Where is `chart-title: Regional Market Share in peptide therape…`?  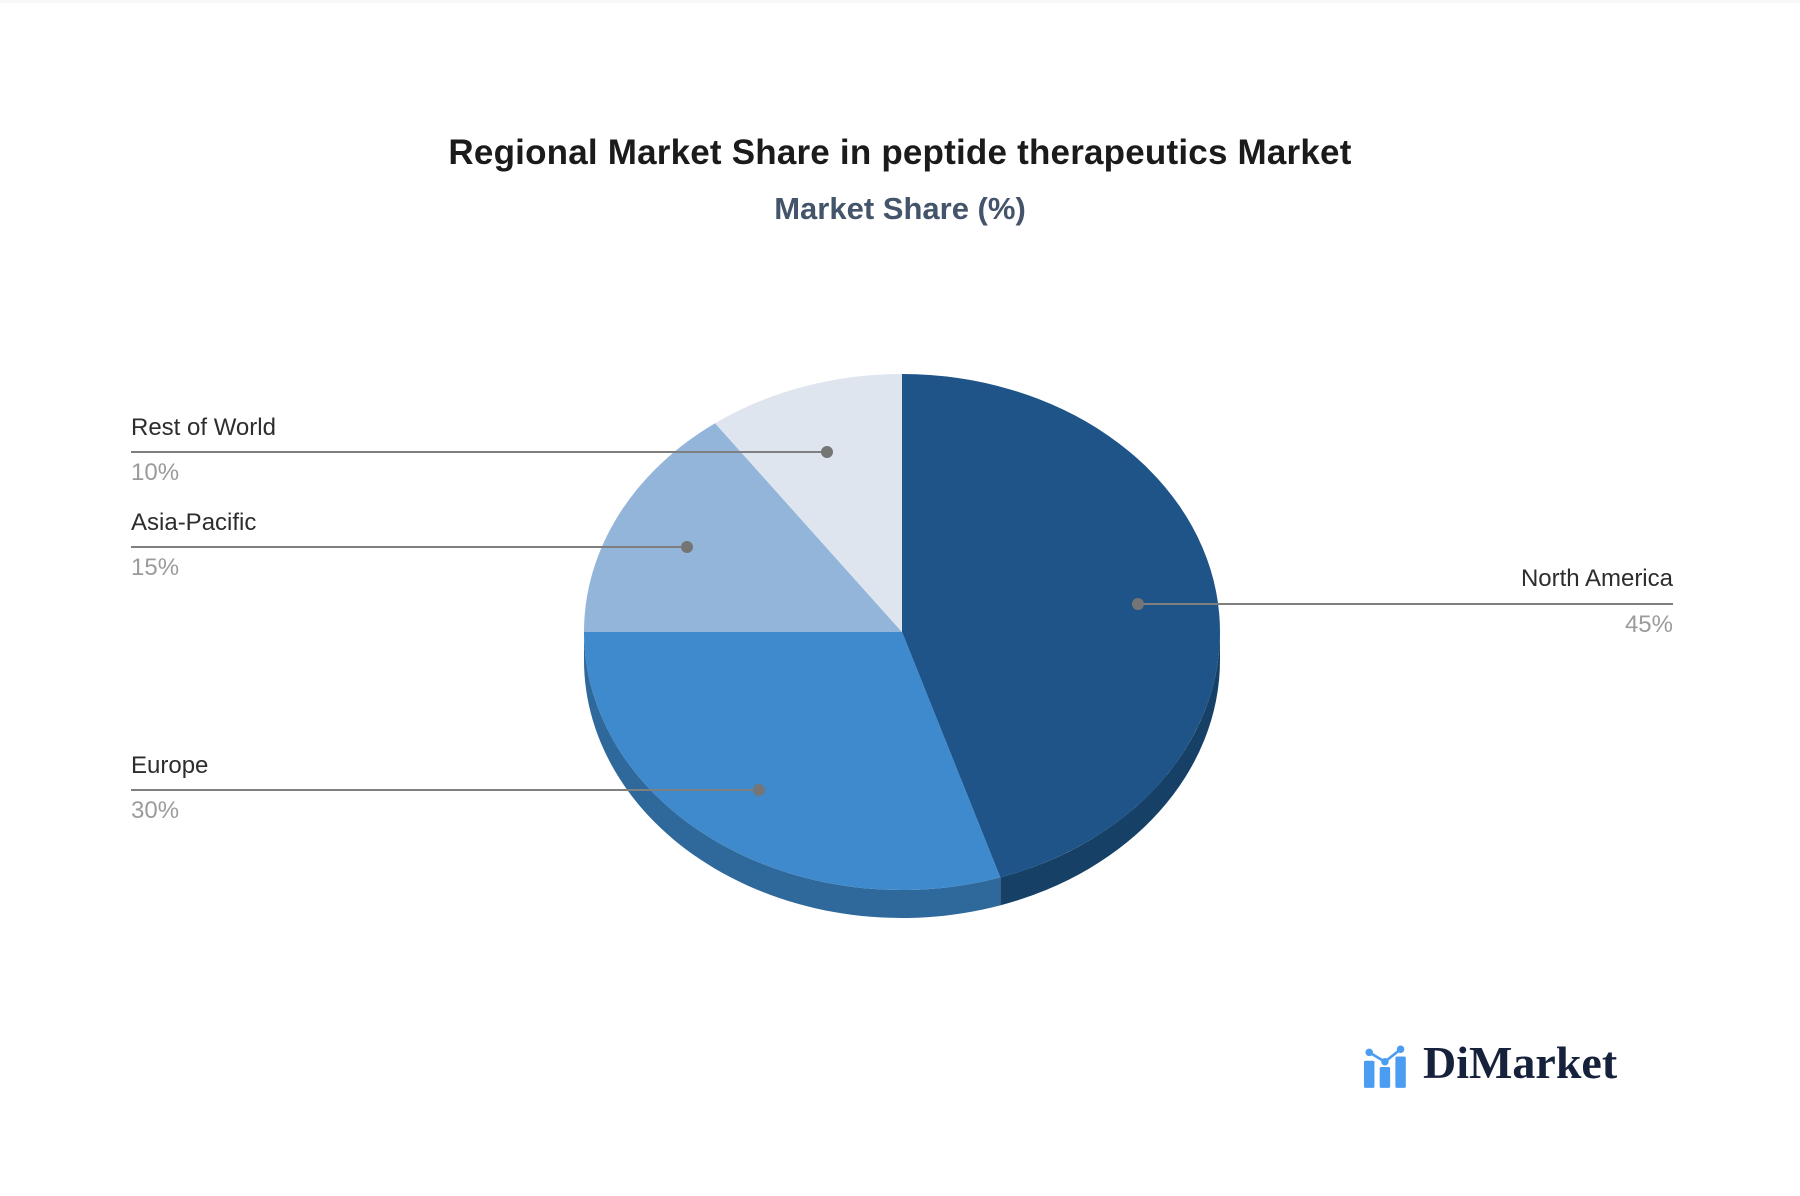 chart-title: Regional Market Share in peptide therape… is located at coordinates (900, 152).